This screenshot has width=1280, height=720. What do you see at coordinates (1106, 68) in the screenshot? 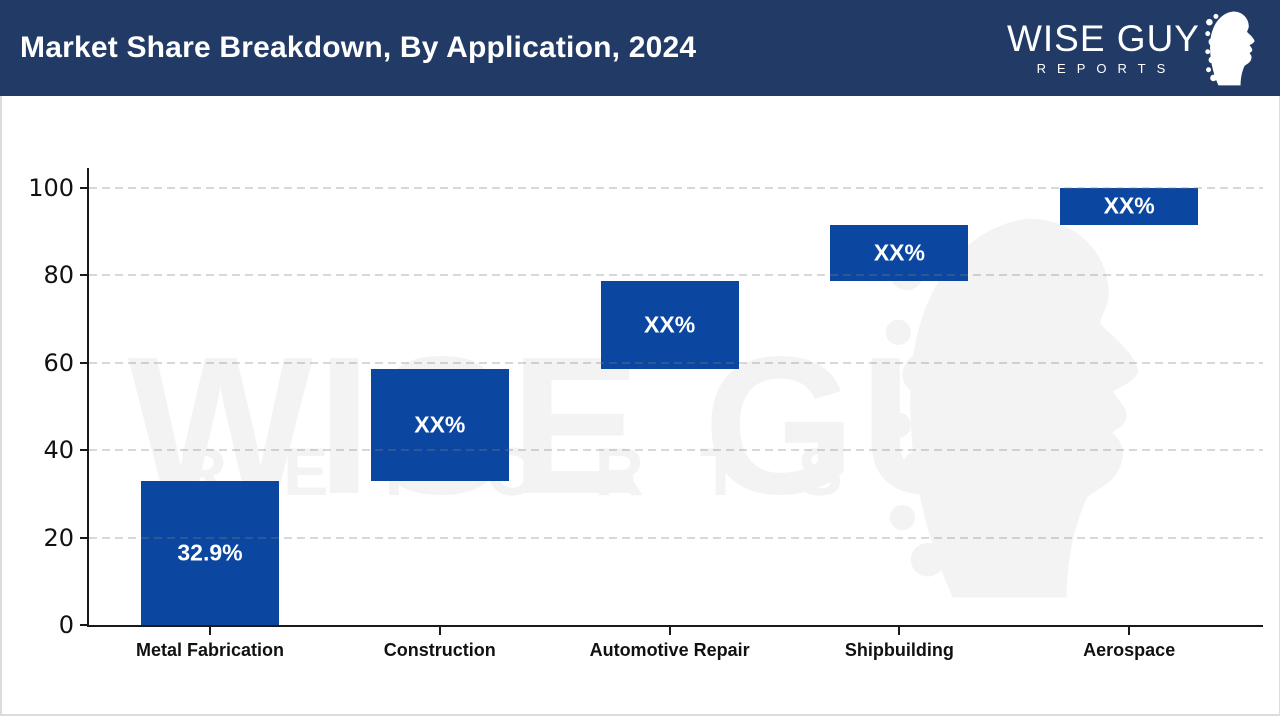
I see `brand-logo-subname: REPORTS` at bounding box center [1106, 68].